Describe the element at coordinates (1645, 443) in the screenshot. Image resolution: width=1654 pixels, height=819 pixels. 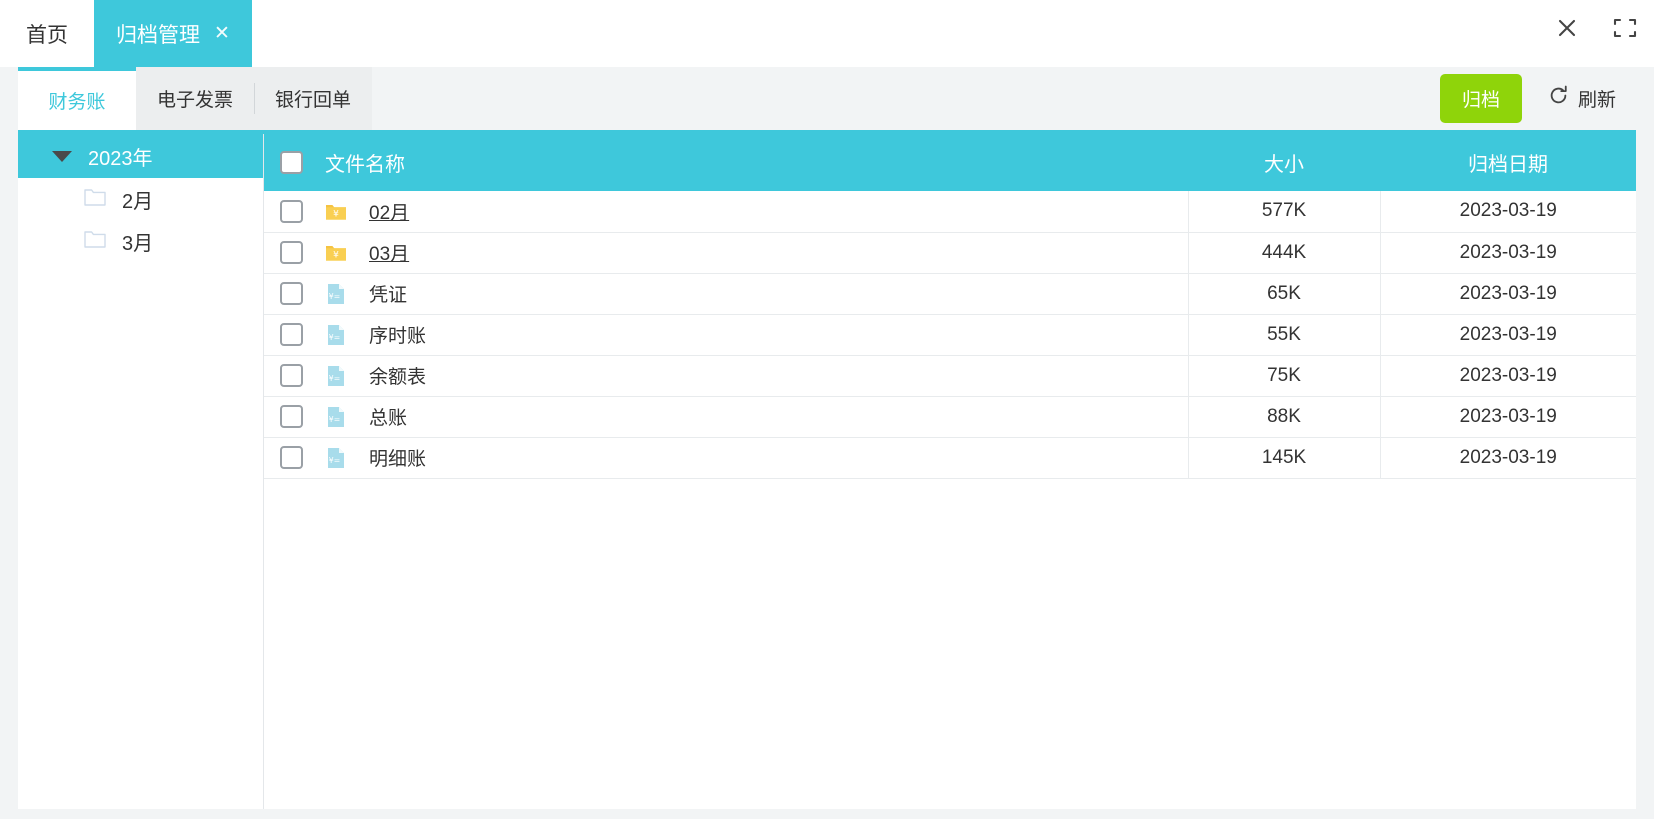
I see `right-gutter` at that location.